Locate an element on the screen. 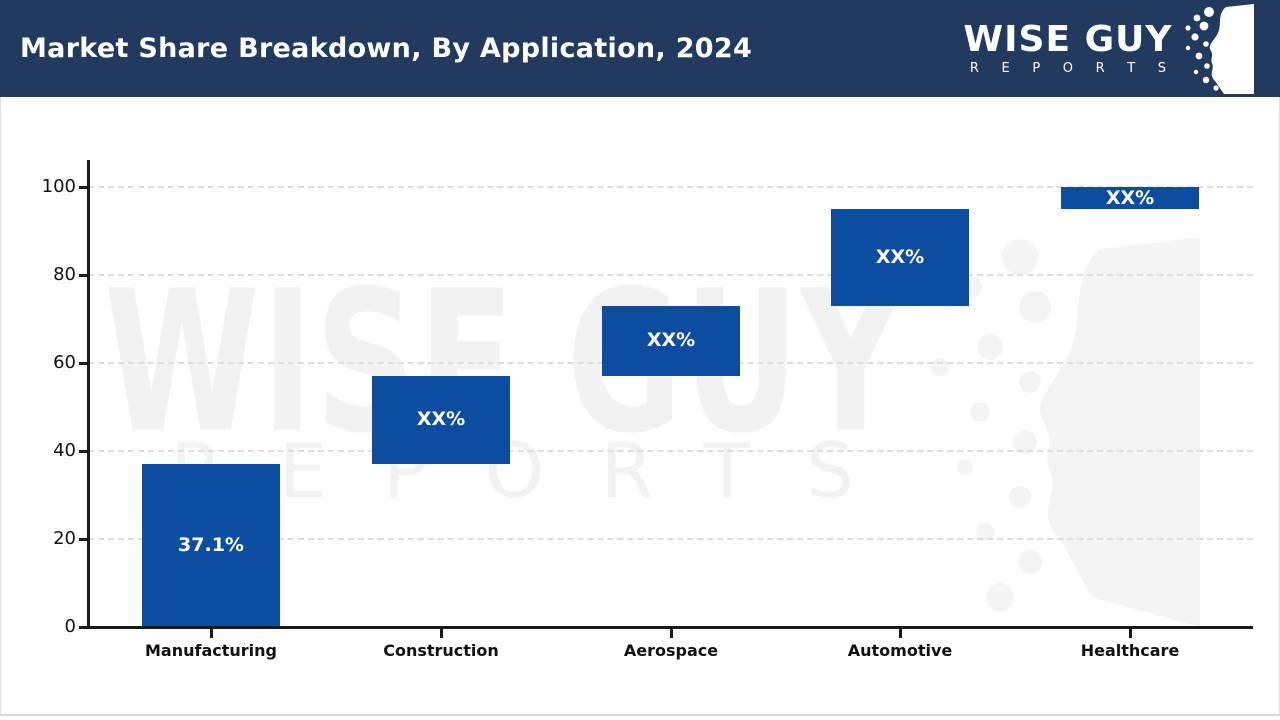 Image resolution: width=1280 pixels, height=720 pixels. bar-value-label: 37.1% is located at coordinates (211, 544).